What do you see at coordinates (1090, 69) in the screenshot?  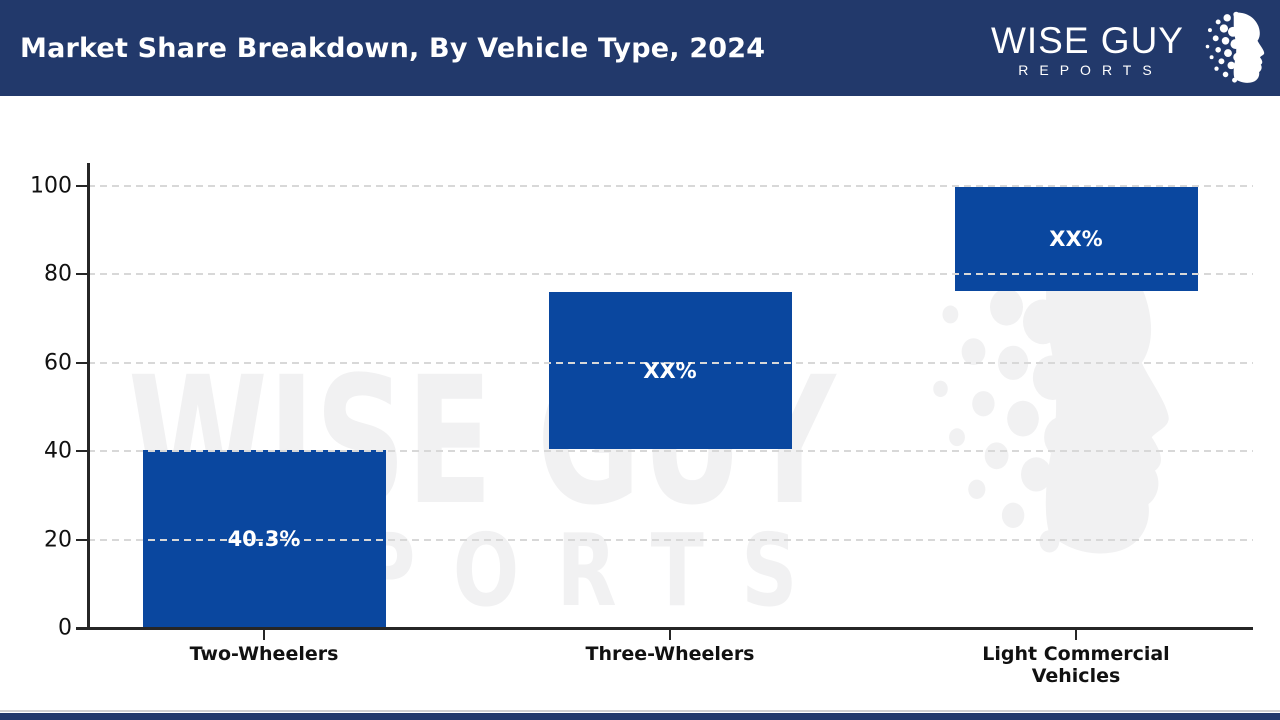 I see `brand-subtitle: REPORTS` at bounding box center [1090, 69].